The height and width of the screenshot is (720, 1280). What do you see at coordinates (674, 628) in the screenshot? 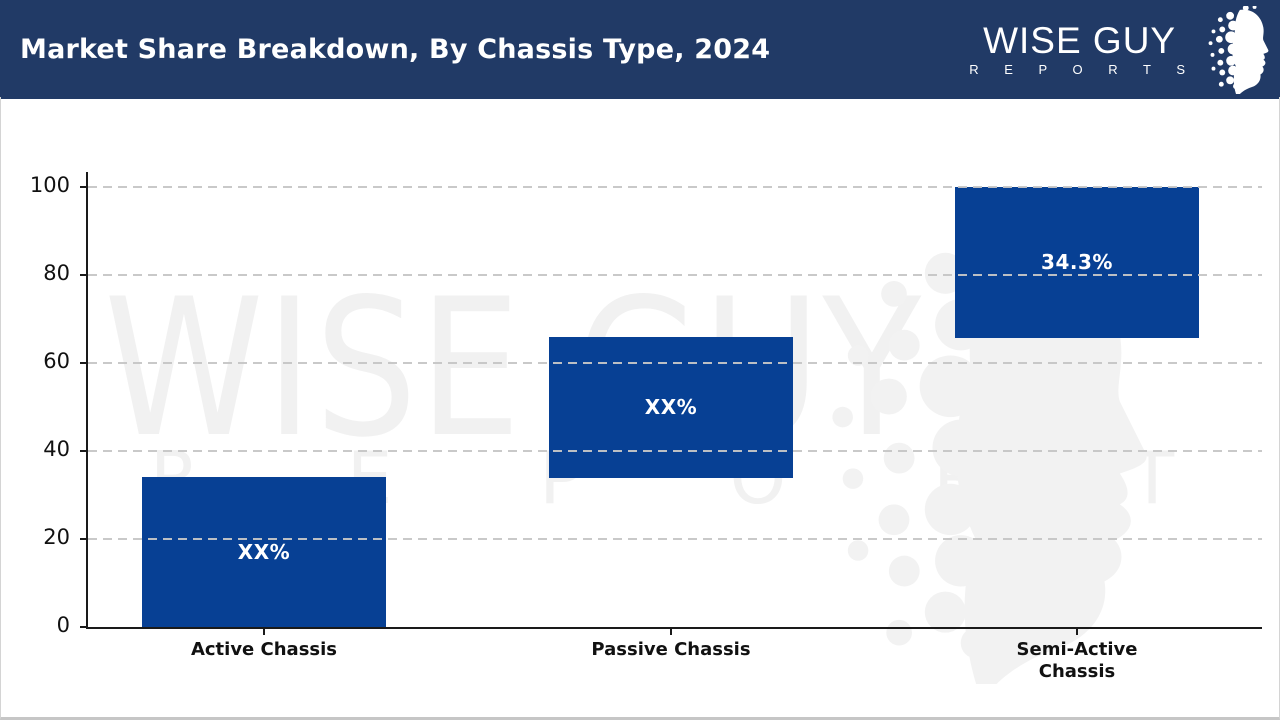
I see `x-axis` at bounding box center [674, 628].